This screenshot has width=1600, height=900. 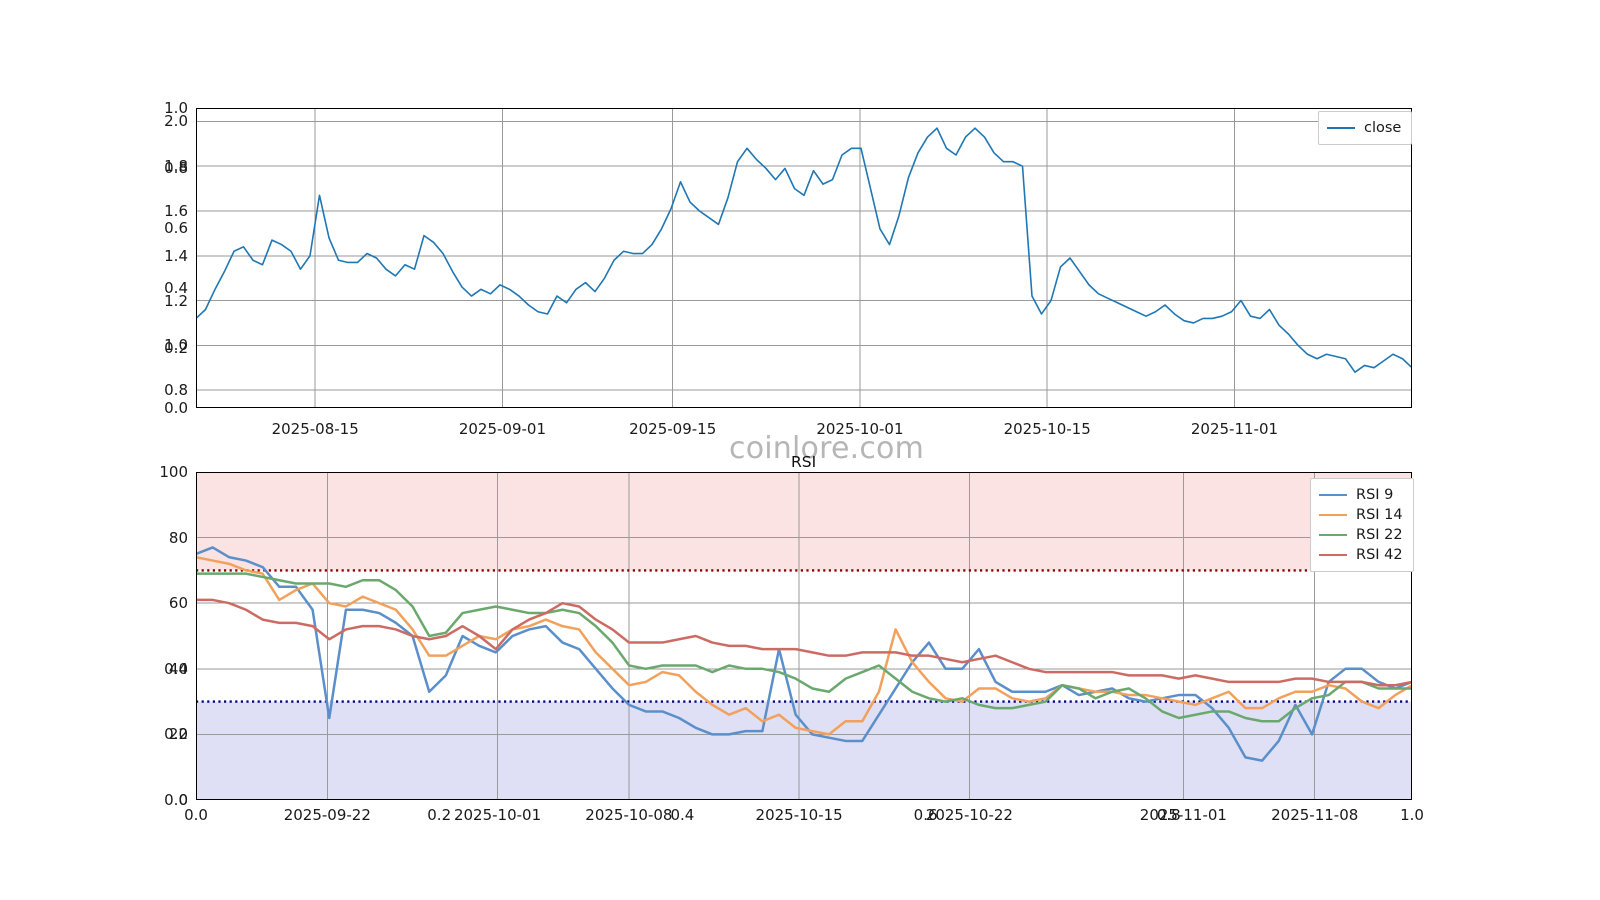 I want to click on rsi-x-tick-2025-10-22: 2025-10-22, so click(x=969, y=815).